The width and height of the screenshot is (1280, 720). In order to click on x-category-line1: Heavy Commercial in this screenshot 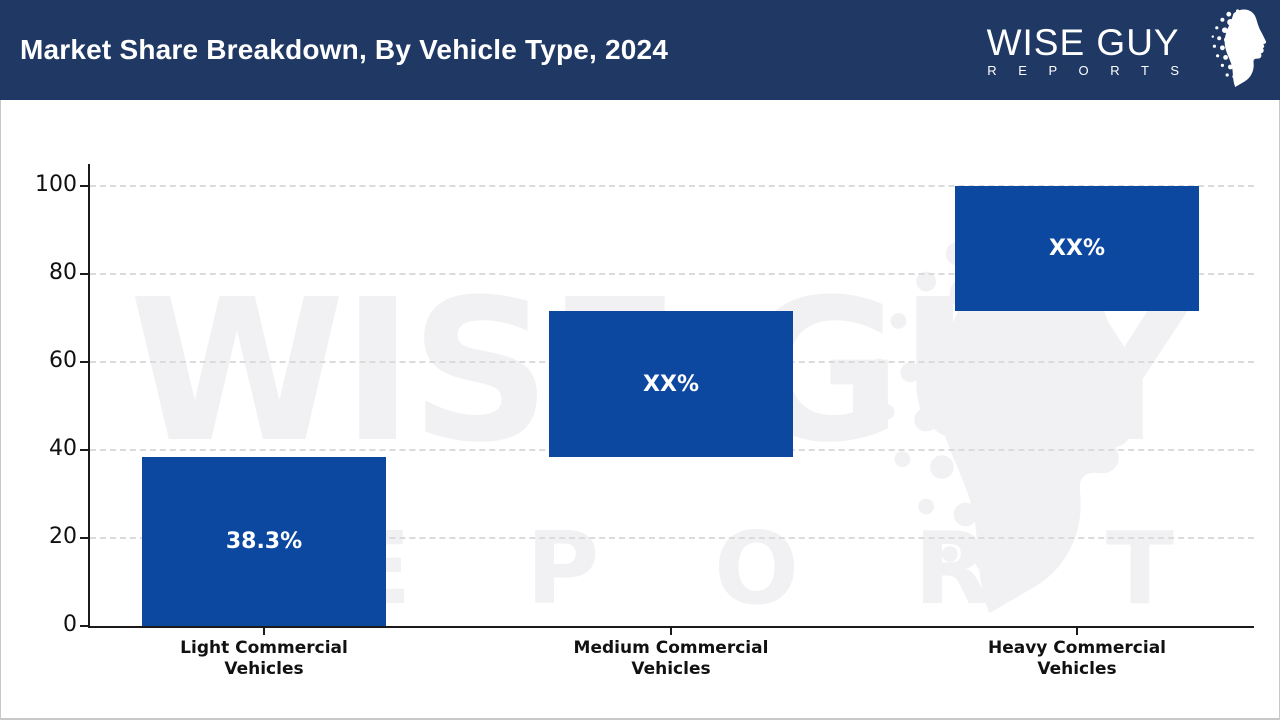, I will do `click(1076, 648)`.